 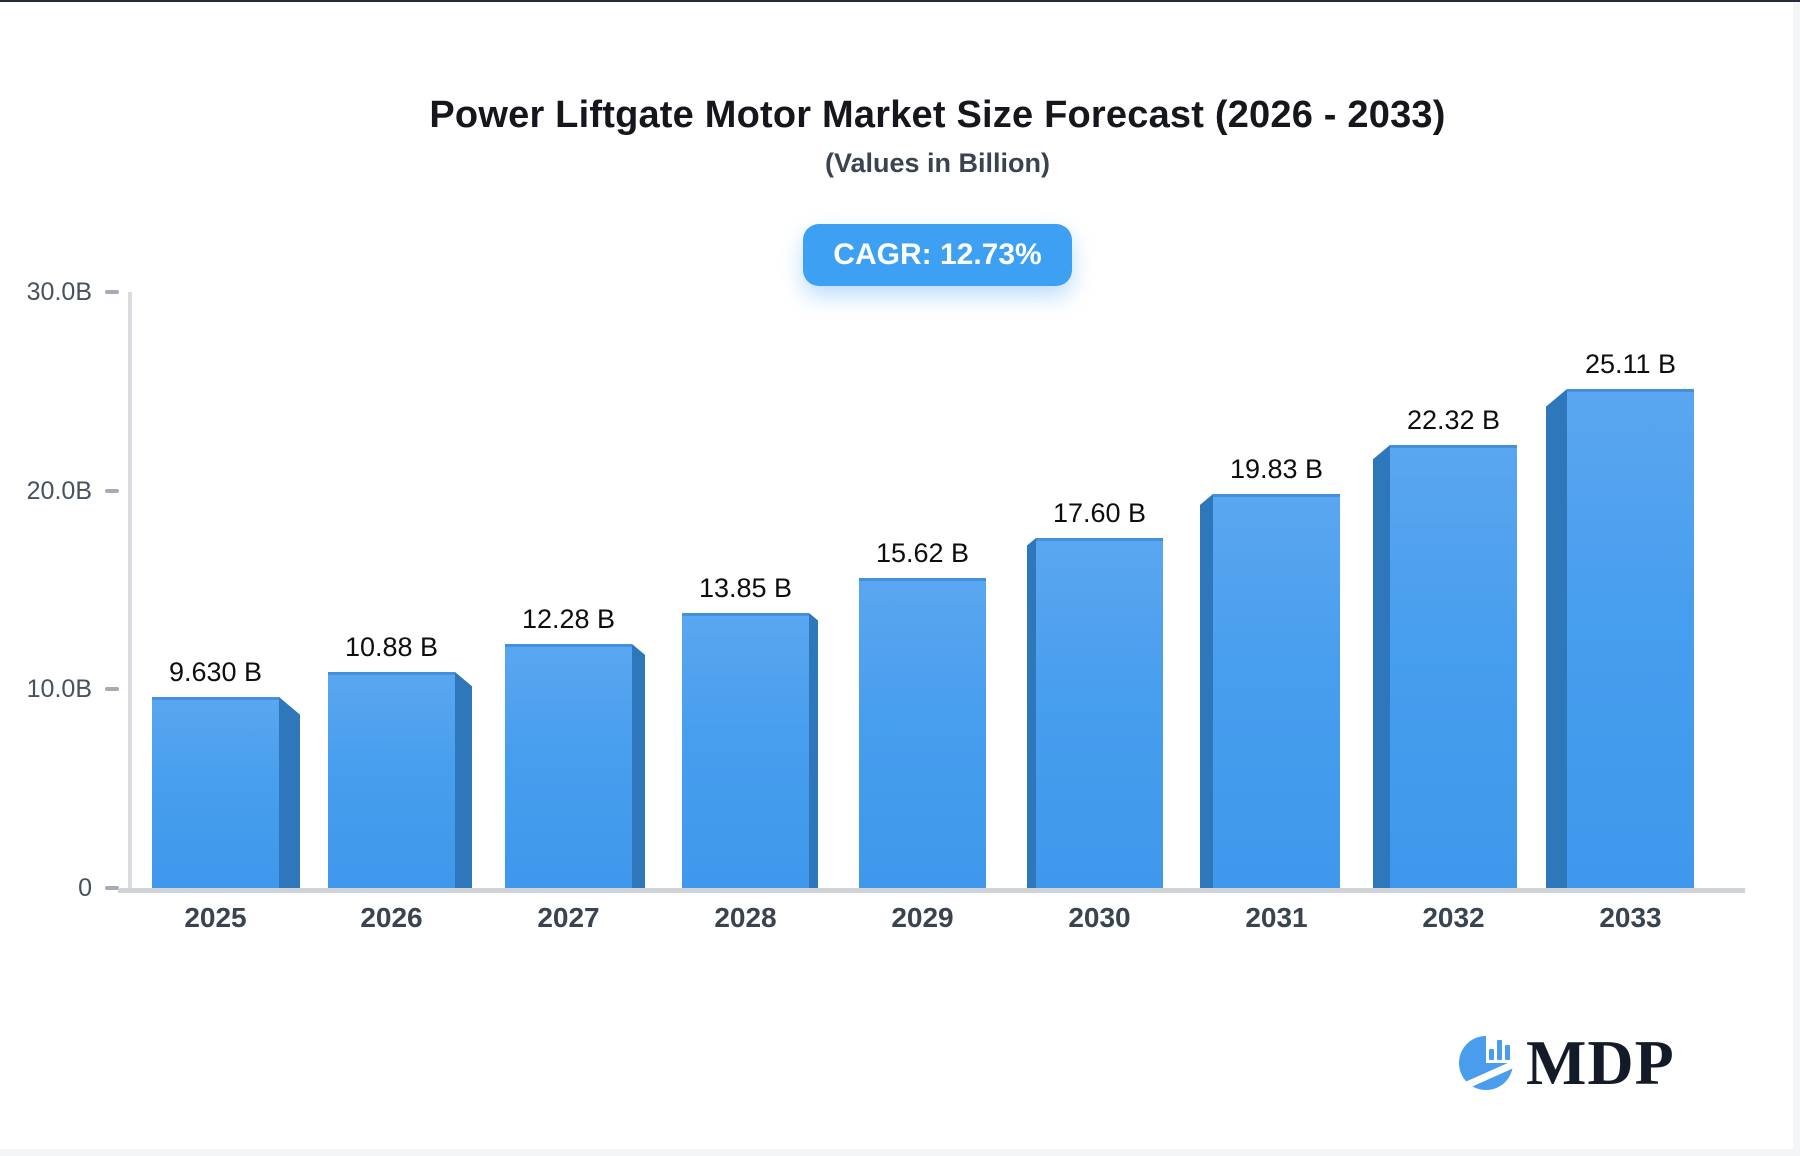 What do you see at coordinates (400, 780) in the screenshot?
I see `bar-2026` at bounding box center [400, 780].